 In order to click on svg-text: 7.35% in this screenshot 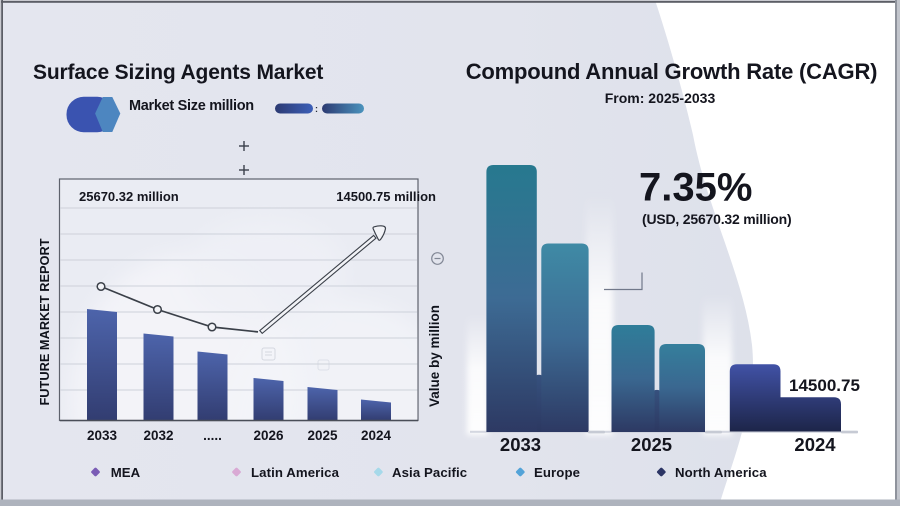, I will do `click(695, 188)`.